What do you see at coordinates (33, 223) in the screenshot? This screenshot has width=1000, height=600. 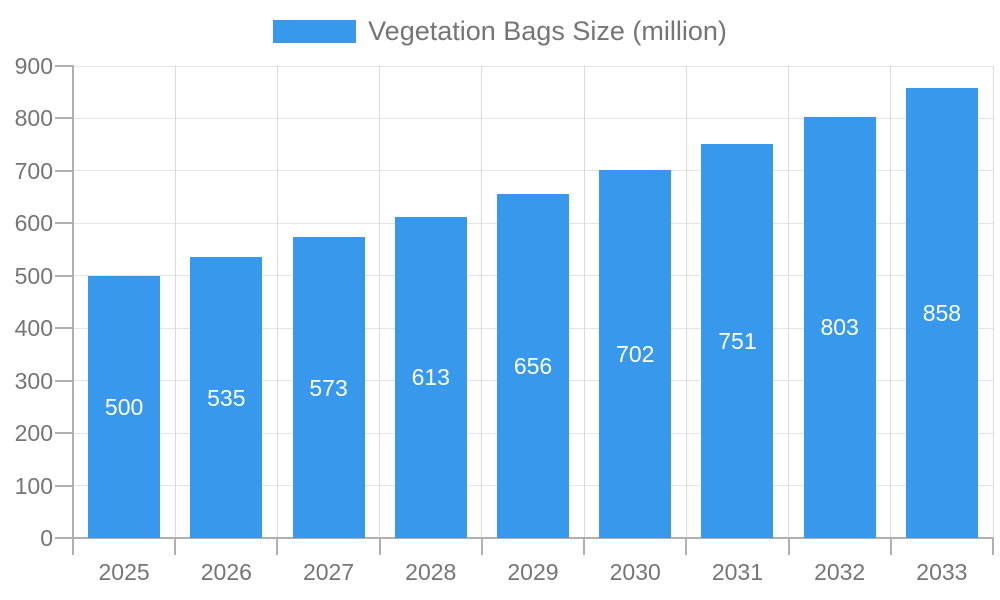 I see `y-axis-label: 600` at bounding box center [33, 223].